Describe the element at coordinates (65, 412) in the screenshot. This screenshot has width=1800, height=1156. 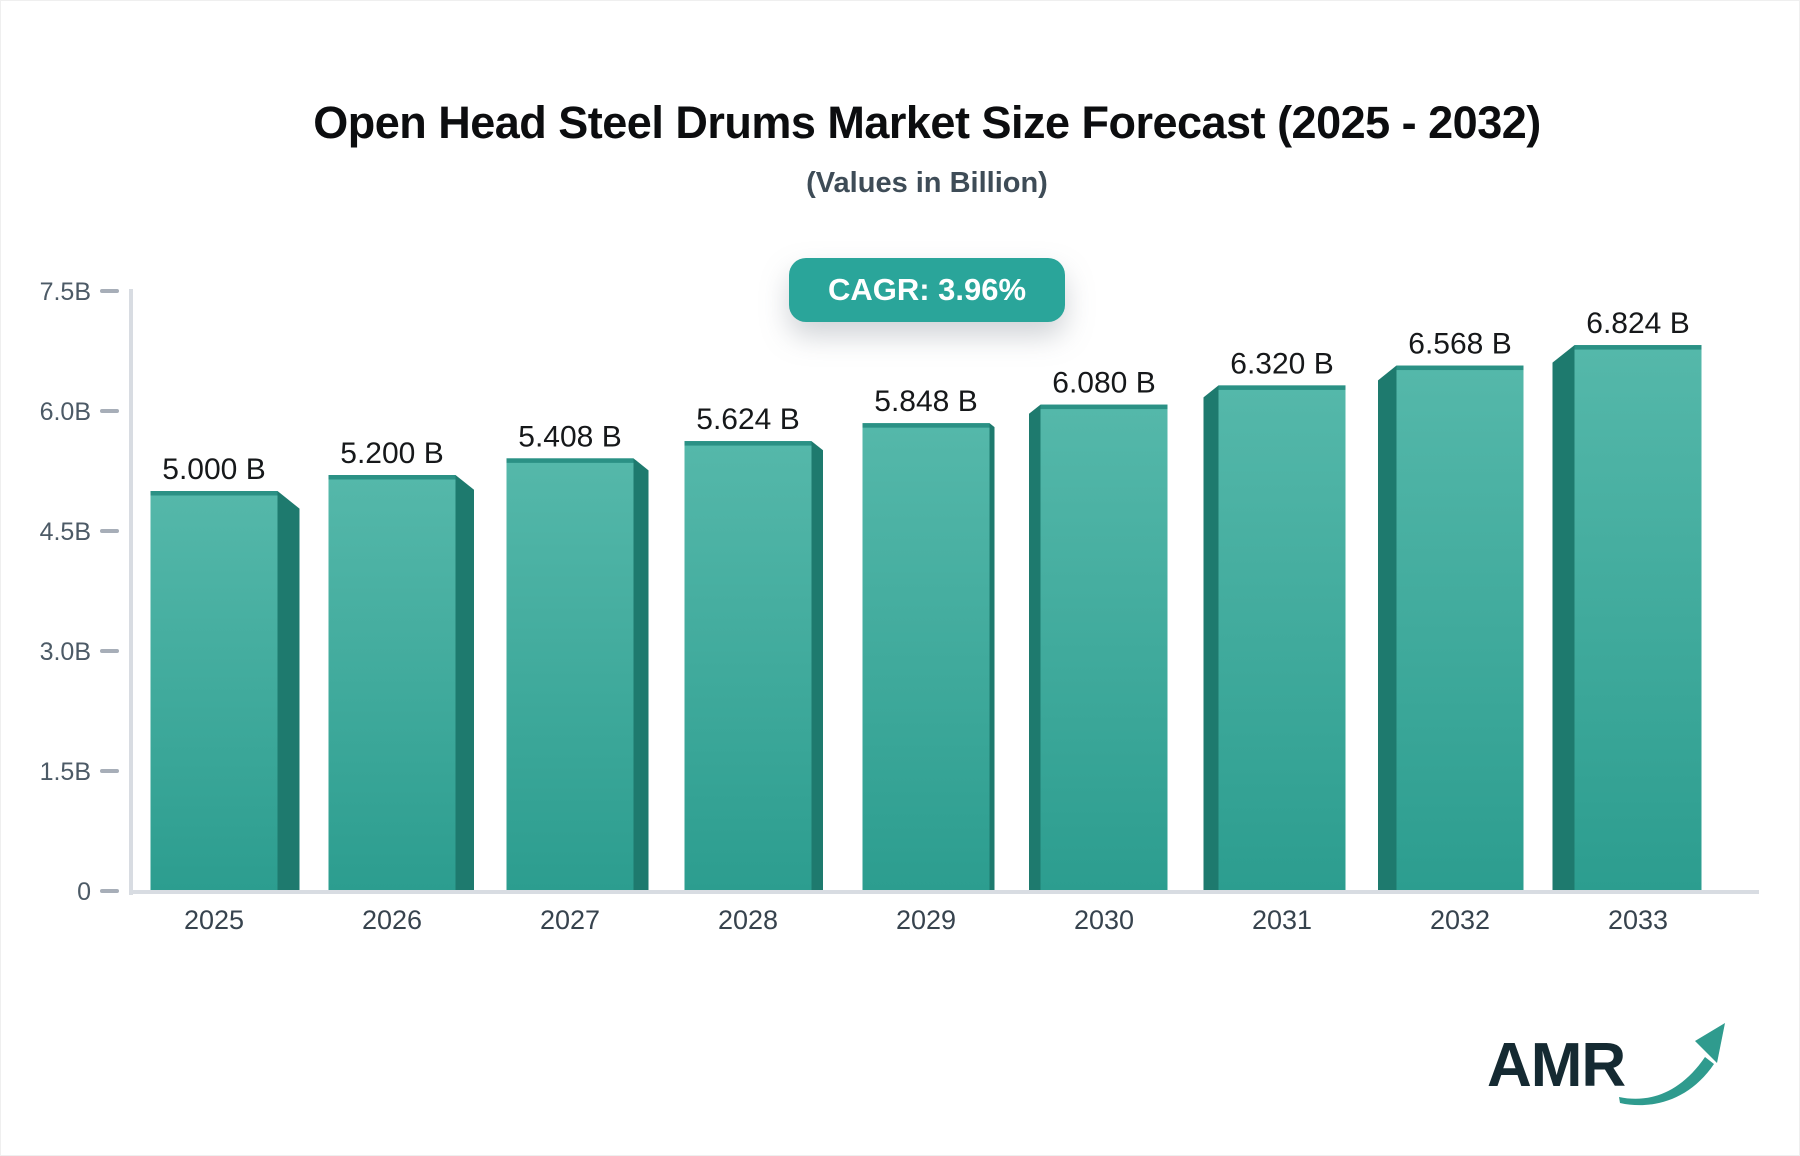
I see `y-tick-label: 6.0B` at that location.